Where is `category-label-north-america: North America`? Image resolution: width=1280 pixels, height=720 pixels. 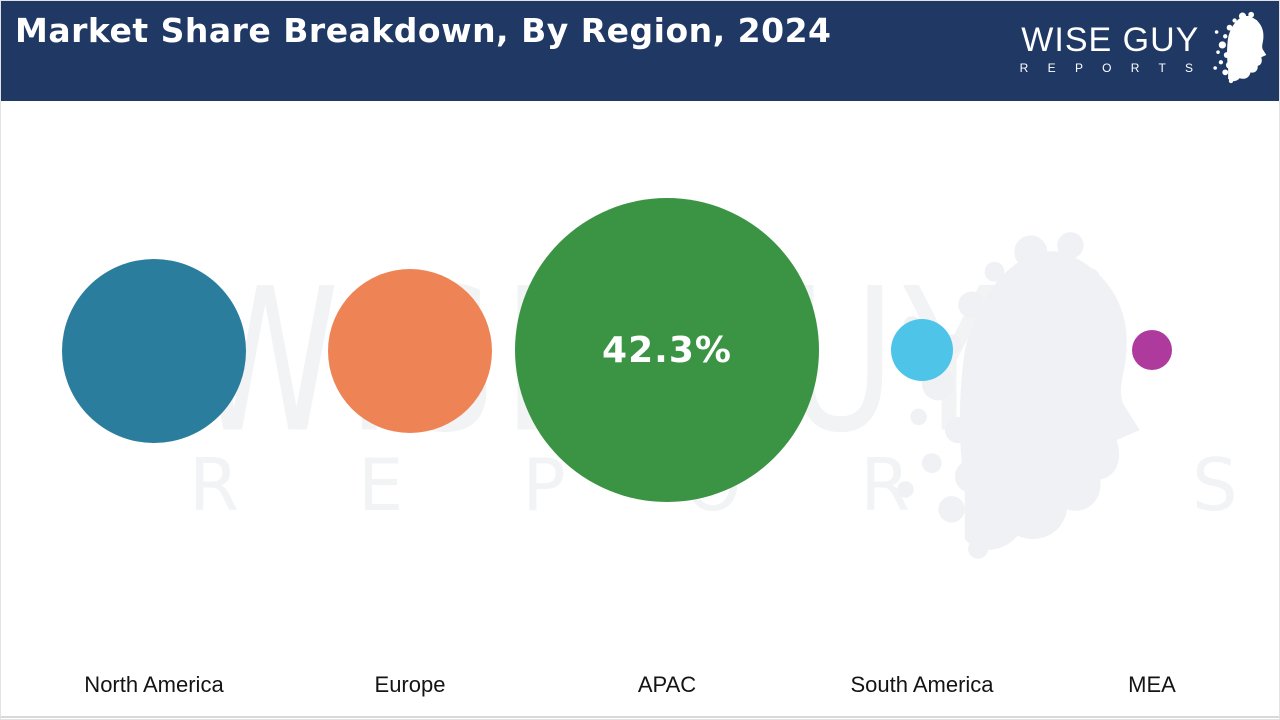
category-label-north-america: North America is located at coordinates (154, 684).